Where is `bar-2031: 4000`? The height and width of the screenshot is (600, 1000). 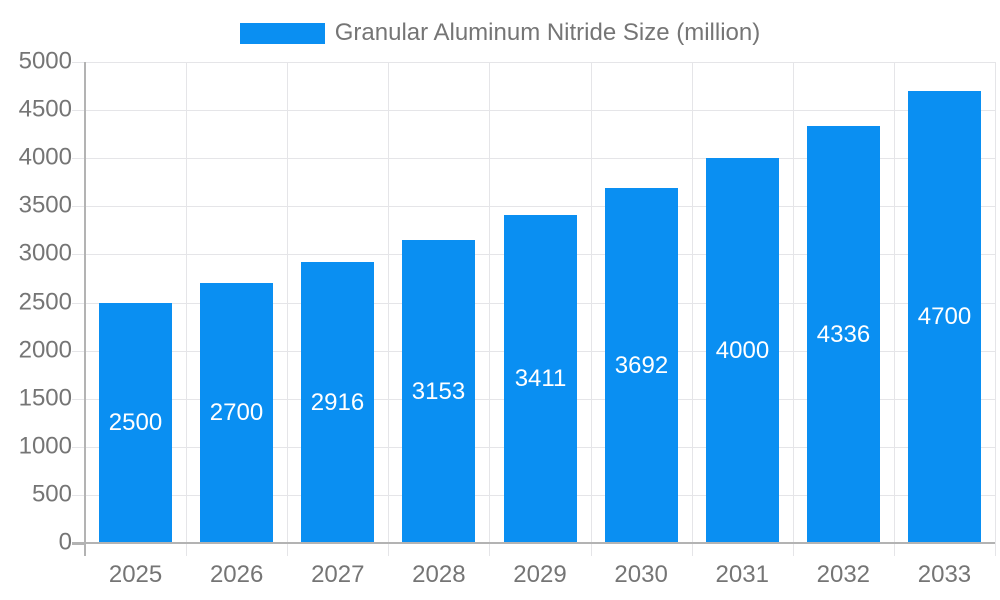
bar-2031: 4000 is located at coordinates (742, 350).